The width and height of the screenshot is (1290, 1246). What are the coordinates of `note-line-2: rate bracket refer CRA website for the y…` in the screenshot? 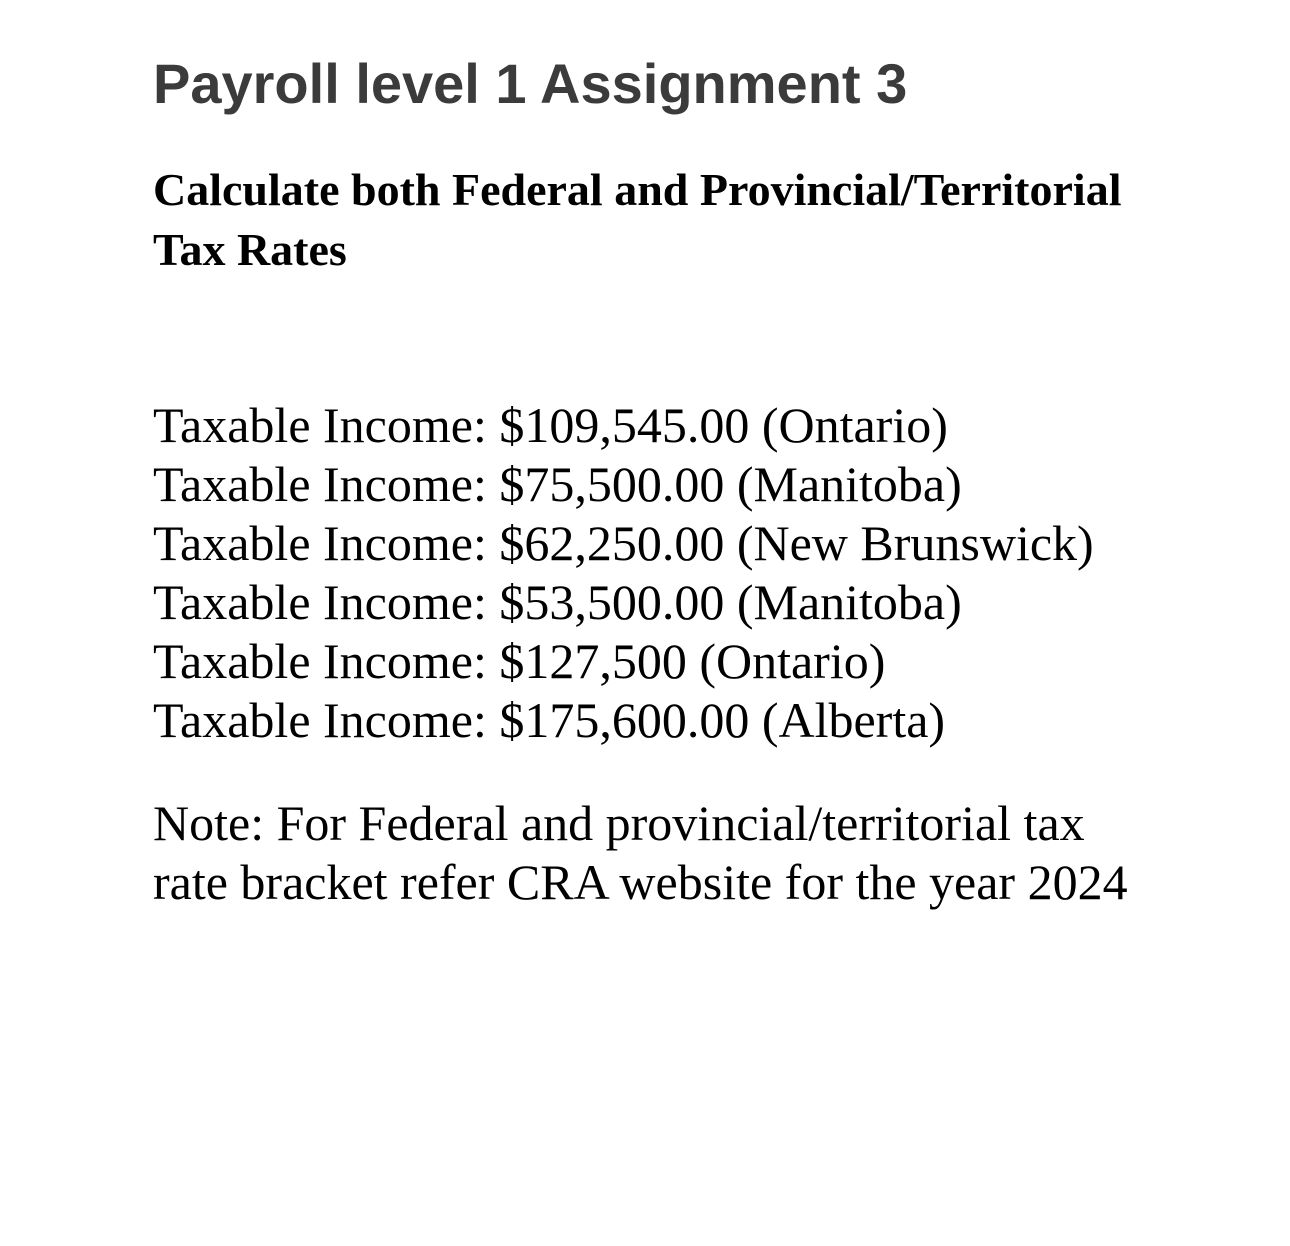 It's located at (640, 882).